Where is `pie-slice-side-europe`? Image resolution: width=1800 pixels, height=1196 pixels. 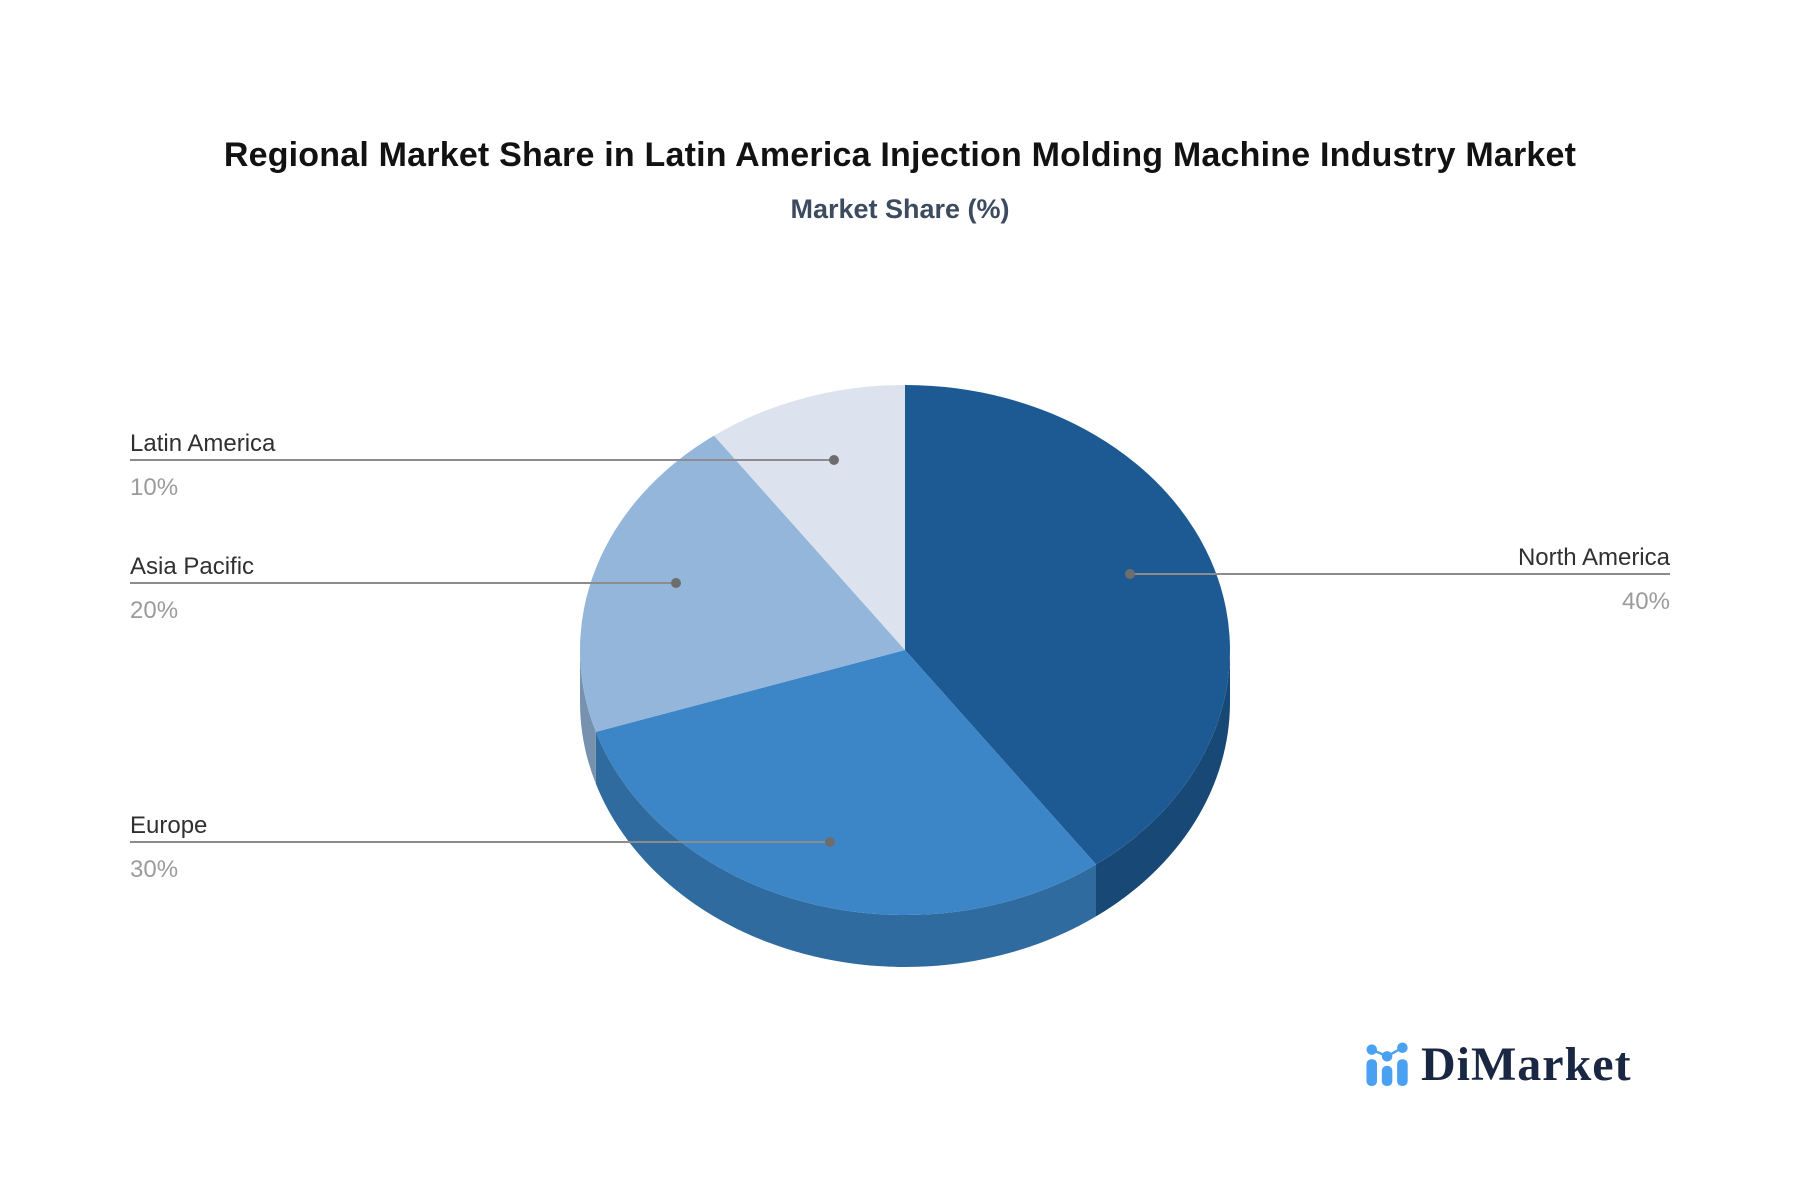 pie-slice-side-europe is located at coordinates (845, 849).